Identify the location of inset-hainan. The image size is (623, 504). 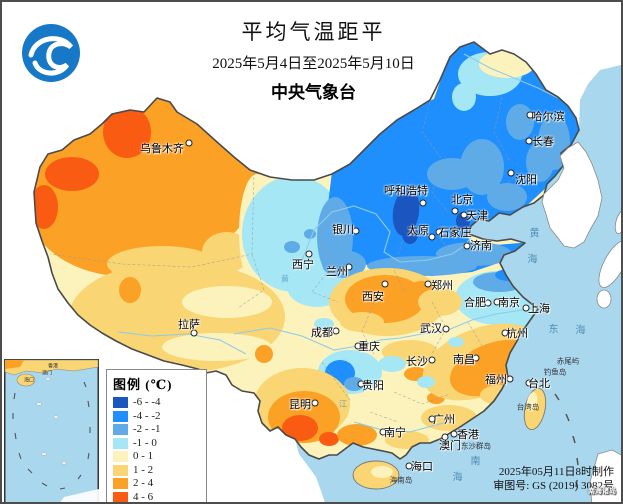
(26, 380).